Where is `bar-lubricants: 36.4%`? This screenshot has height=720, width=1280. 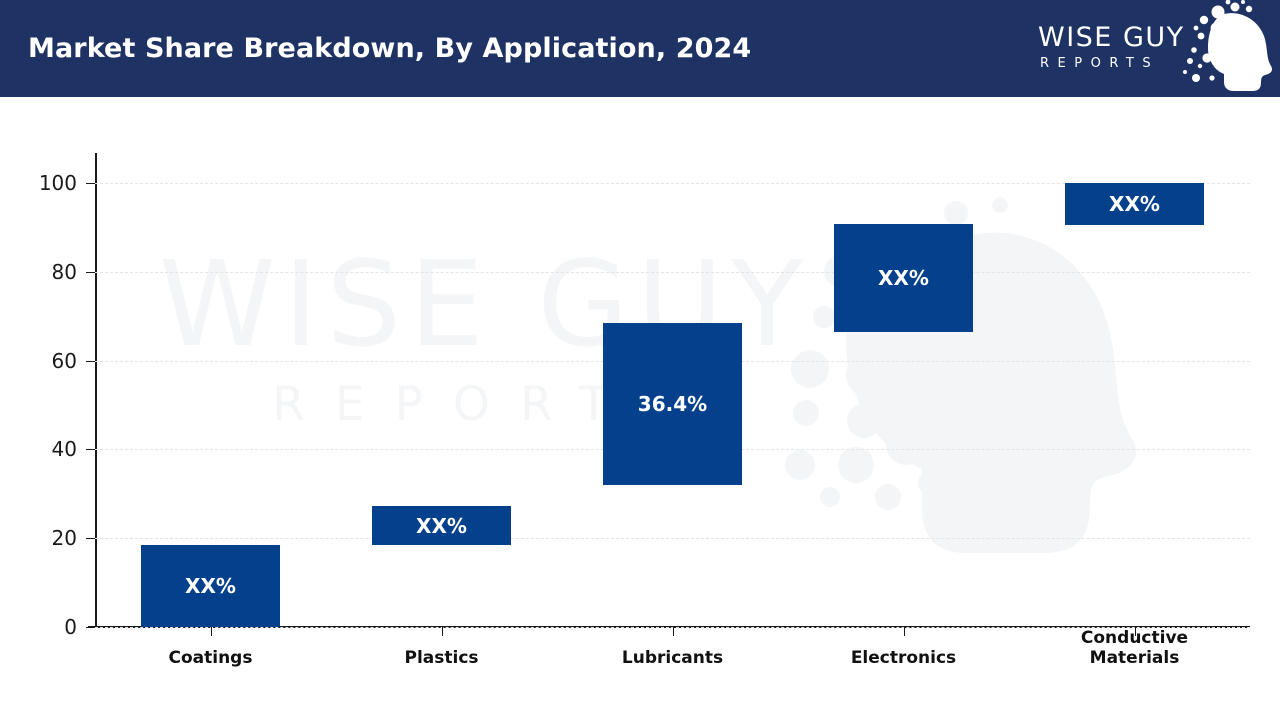 bar-lubricants: 36.4% is located at coordinates (672, 404).